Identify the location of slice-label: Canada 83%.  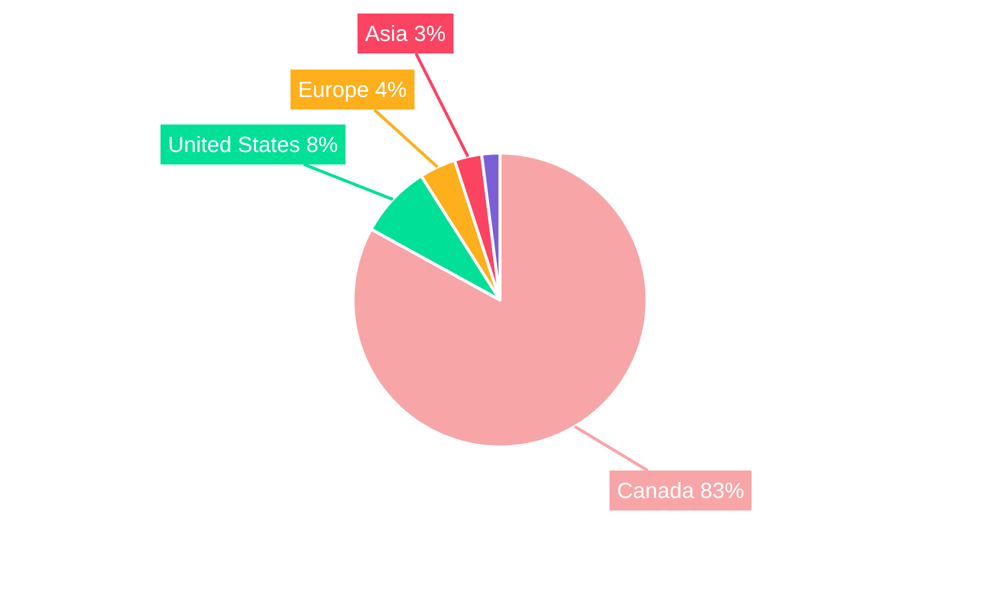
(680, 490).